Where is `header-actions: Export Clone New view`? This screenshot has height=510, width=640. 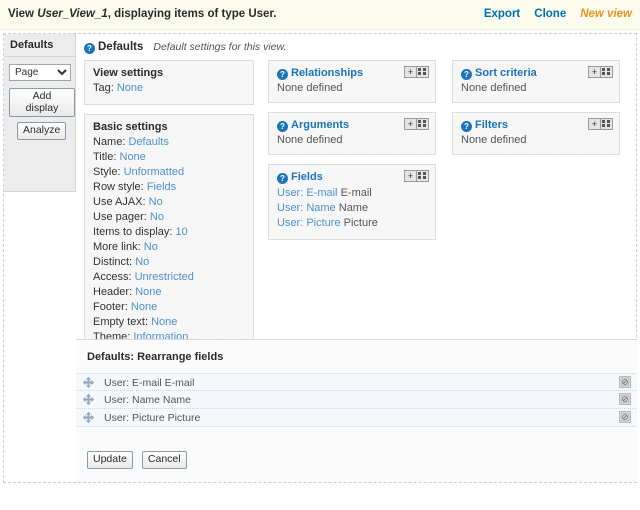
header-actions: Export Clone New view is located at coordinates (551, 14).